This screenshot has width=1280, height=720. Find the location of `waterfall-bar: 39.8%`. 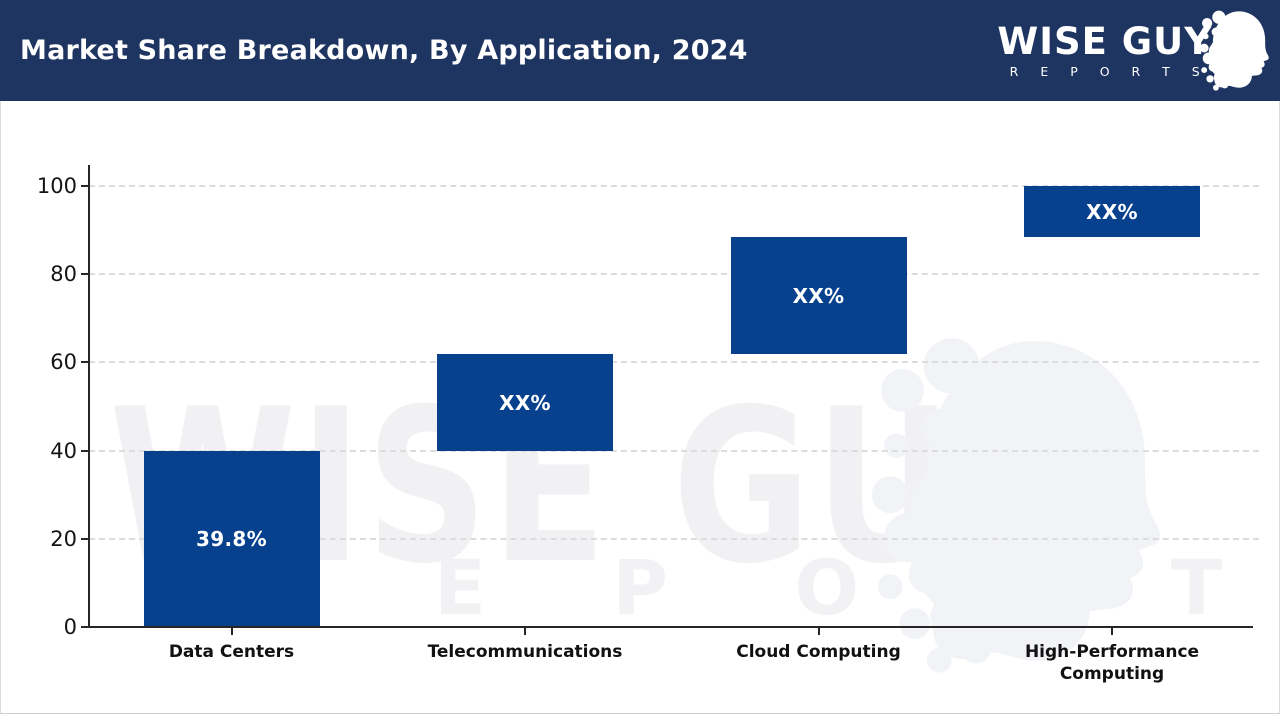

waterfall-bar: 39.8% is located at coordinates (231, 539).